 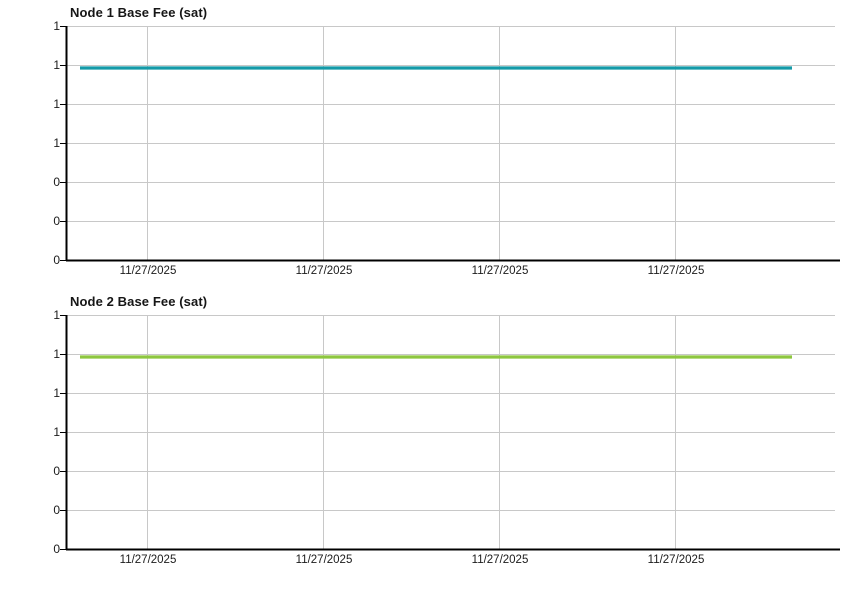 What do you see at coordinates (47, 147) in the screenshot?
I see `y-axis-tick-labels-node-1: 1 1 1 1 0 0 0` at bounding box center [47, 147].